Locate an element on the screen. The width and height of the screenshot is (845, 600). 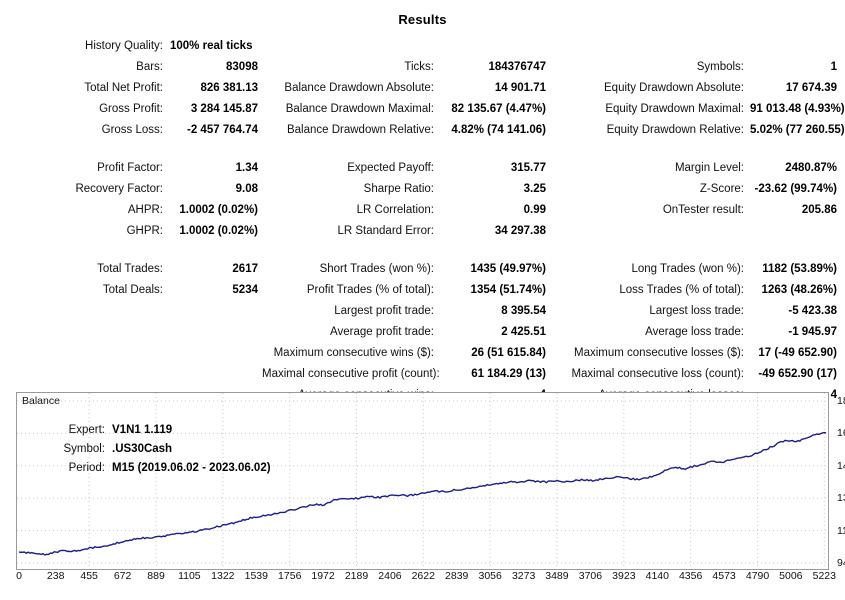
y-axis-tick-label: 1300149 is located at coordinates (841, 498).